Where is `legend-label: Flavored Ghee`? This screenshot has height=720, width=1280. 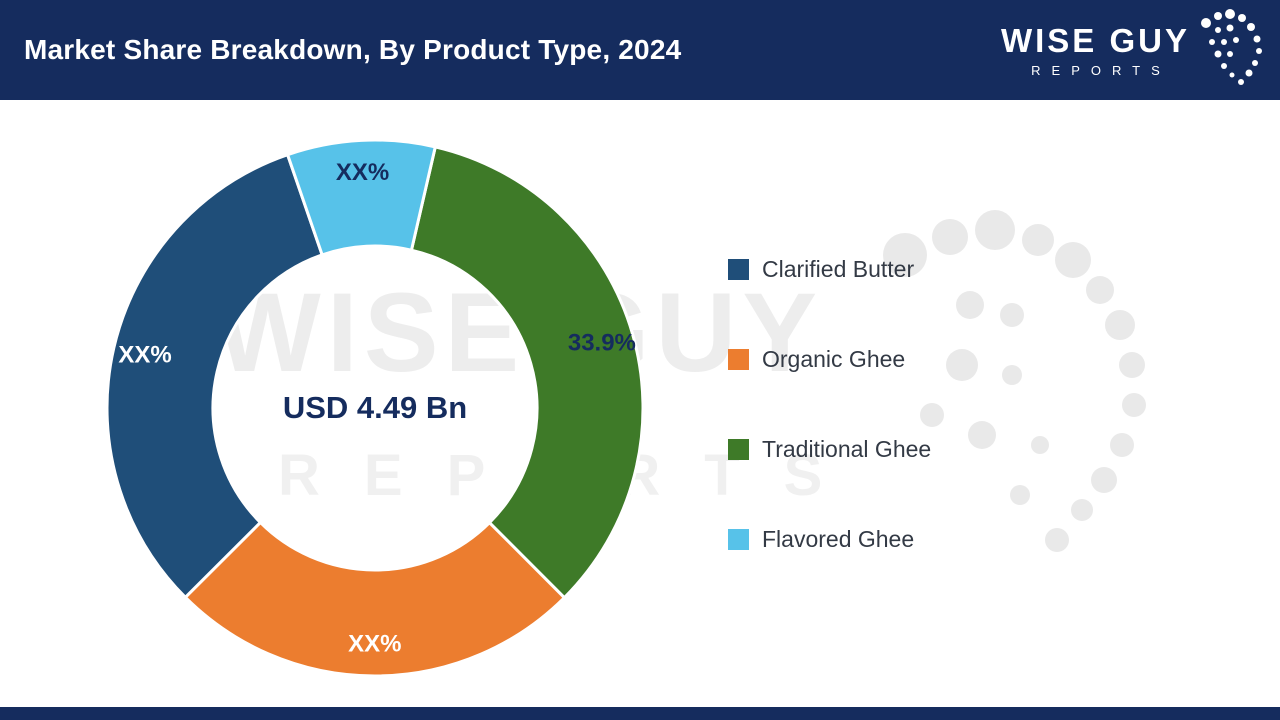 legend-label: Flavored Ghee is located at coordinates (838, 539).